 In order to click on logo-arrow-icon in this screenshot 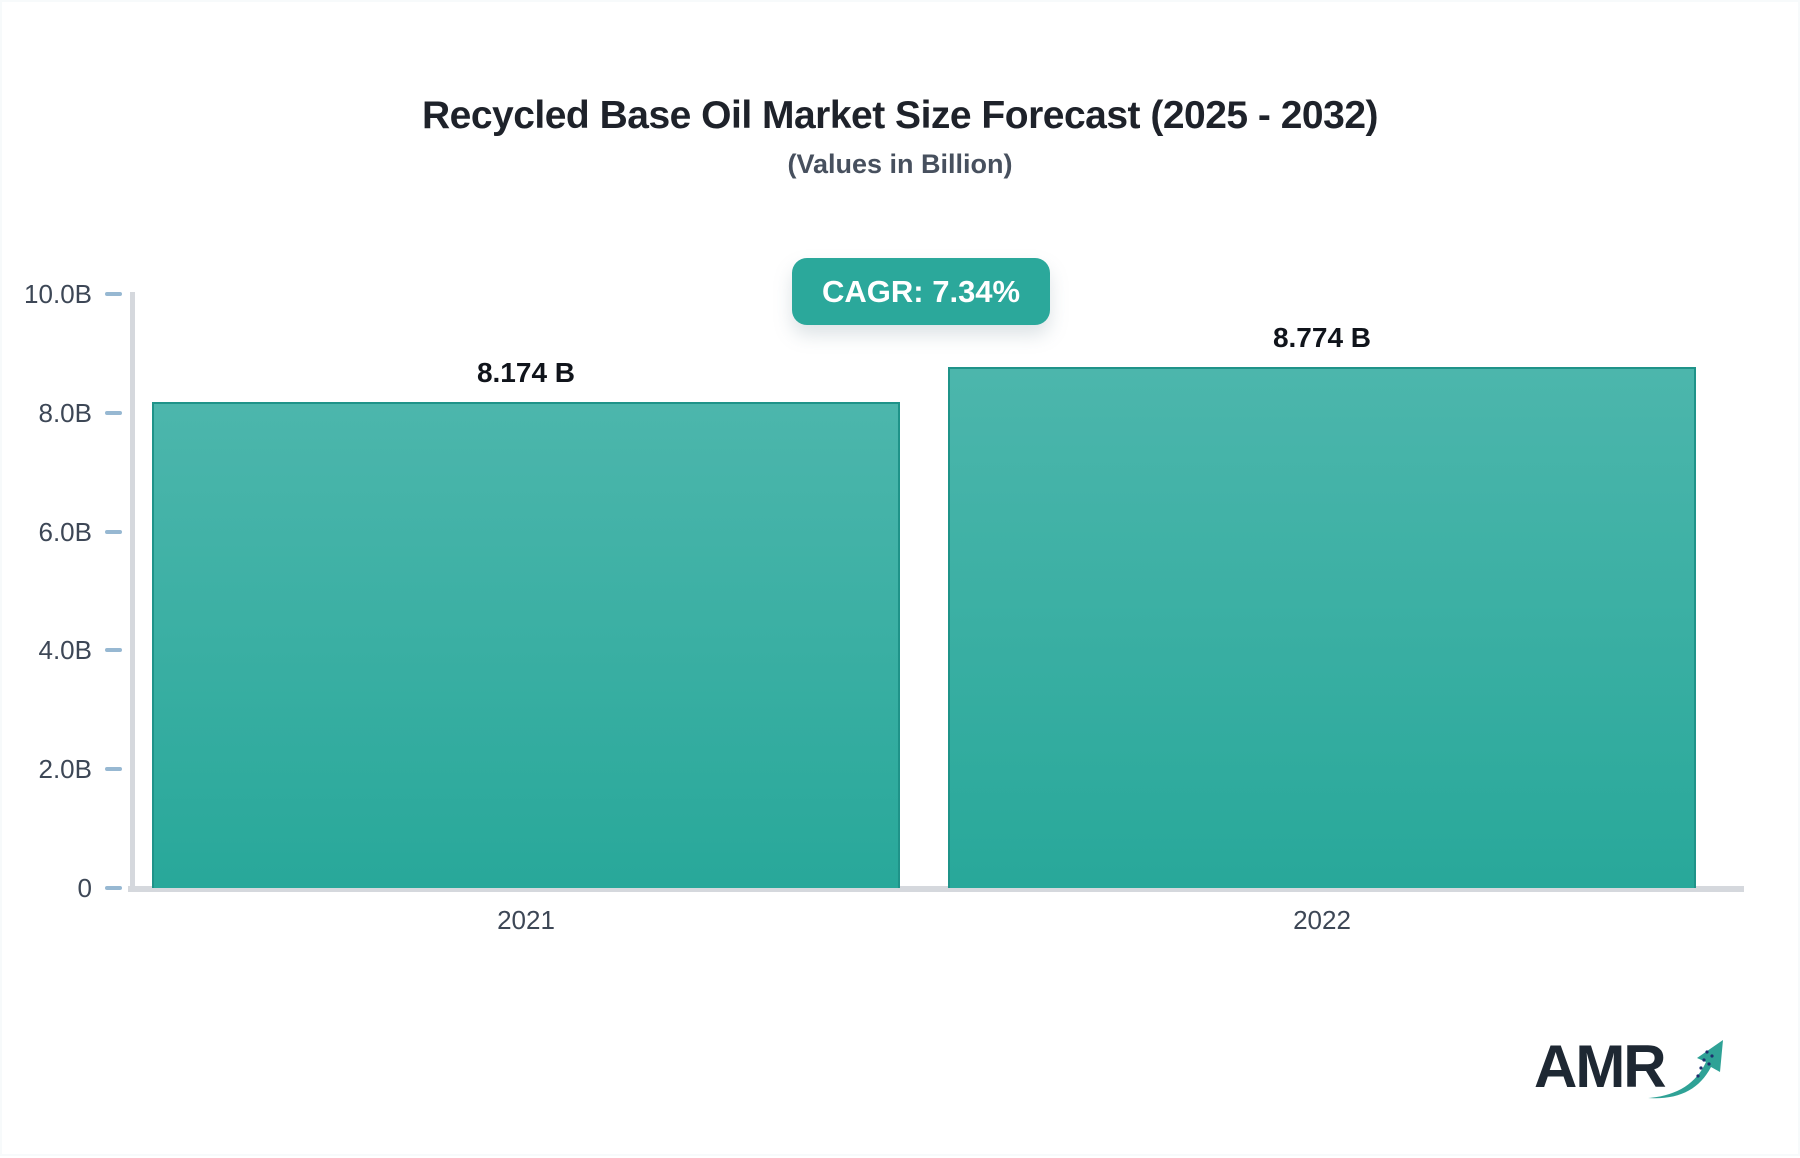, I will do `click(1685, 1069)`.